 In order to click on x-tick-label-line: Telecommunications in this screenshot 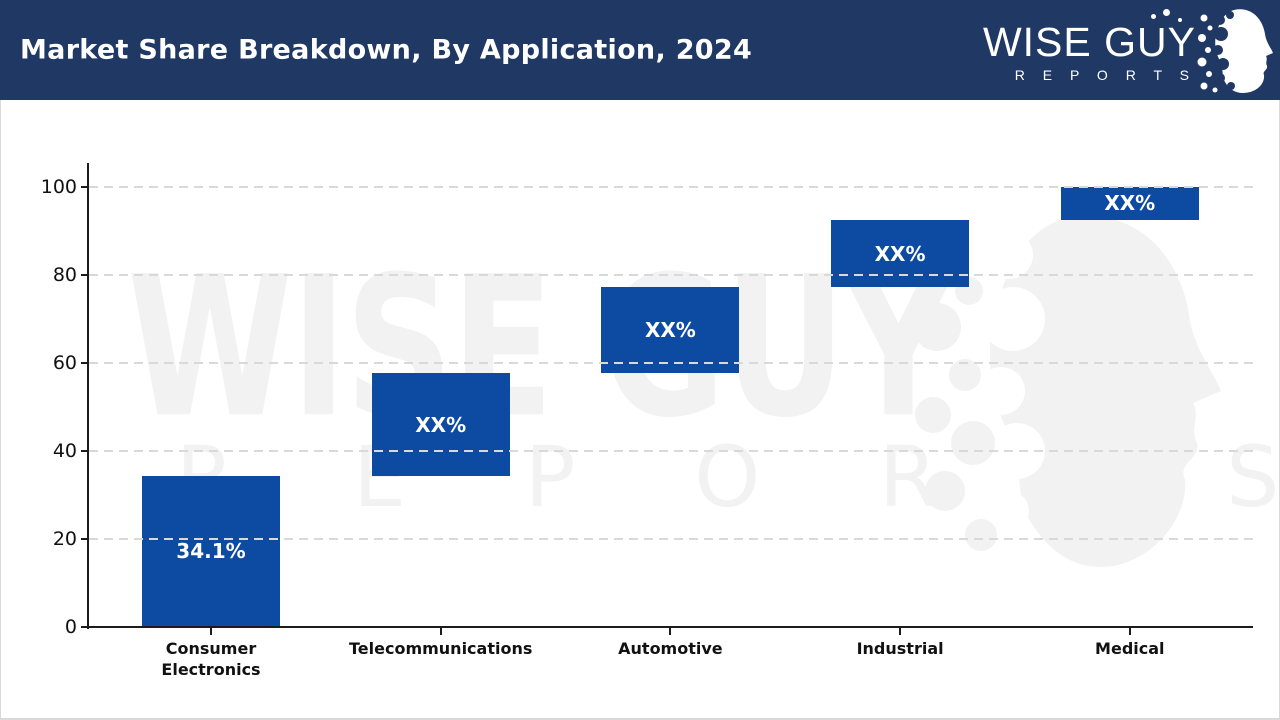, I will do `click(440, 648)`.